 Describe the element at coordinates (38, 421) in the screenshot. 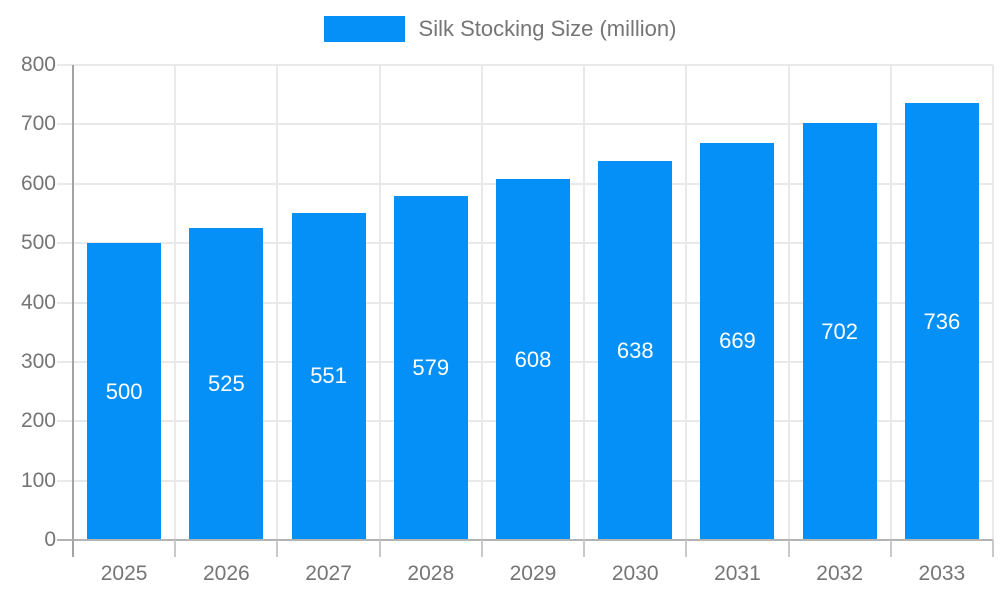

I see `y-axis-tick-label: 200` at that location.